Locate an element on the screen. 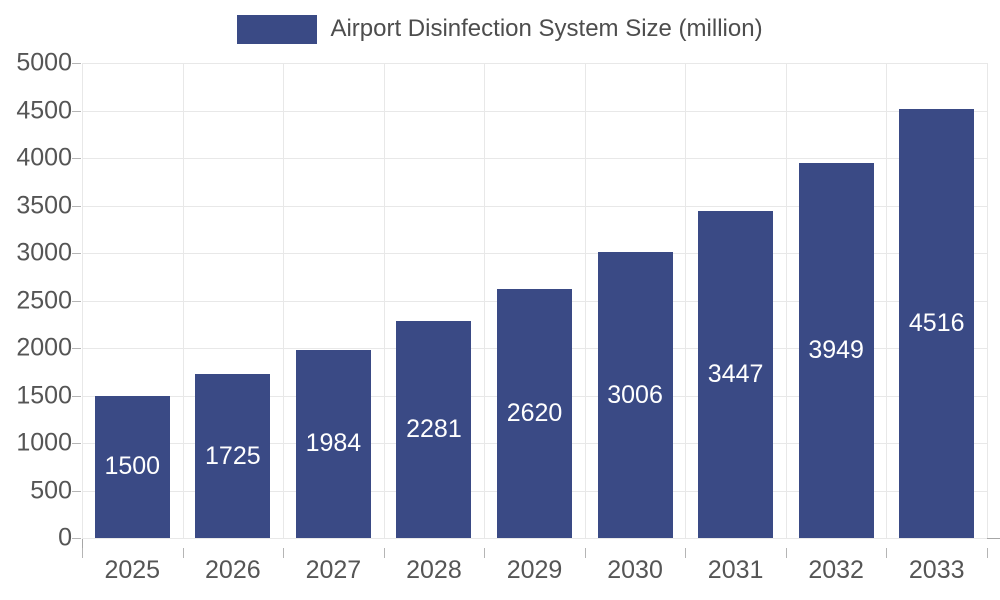  bar-value-label: 2620 is located at coordinates (534, 413).